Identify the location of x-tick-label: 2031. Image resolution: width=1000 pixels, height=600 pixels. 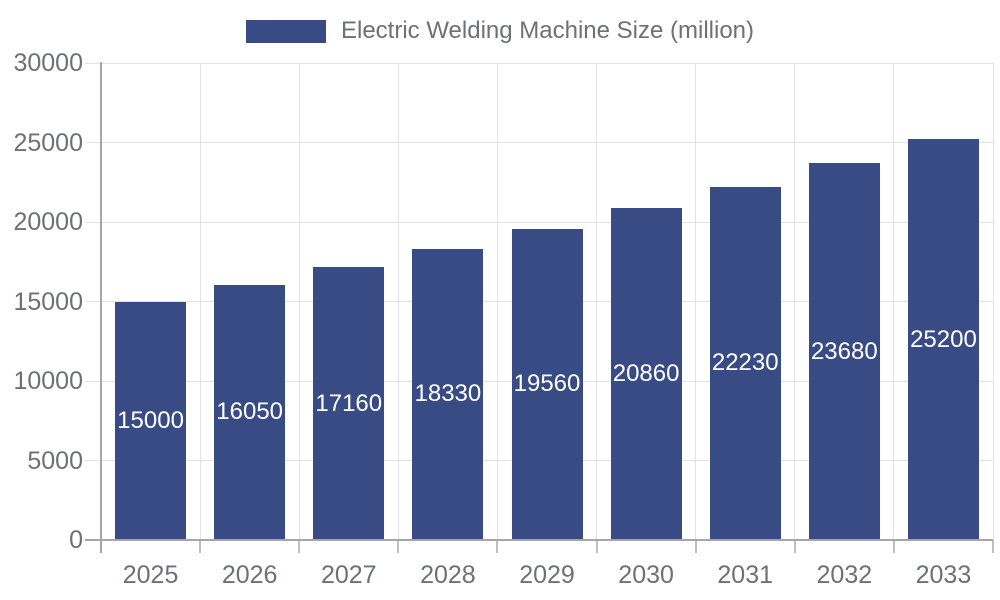
(745, 575).